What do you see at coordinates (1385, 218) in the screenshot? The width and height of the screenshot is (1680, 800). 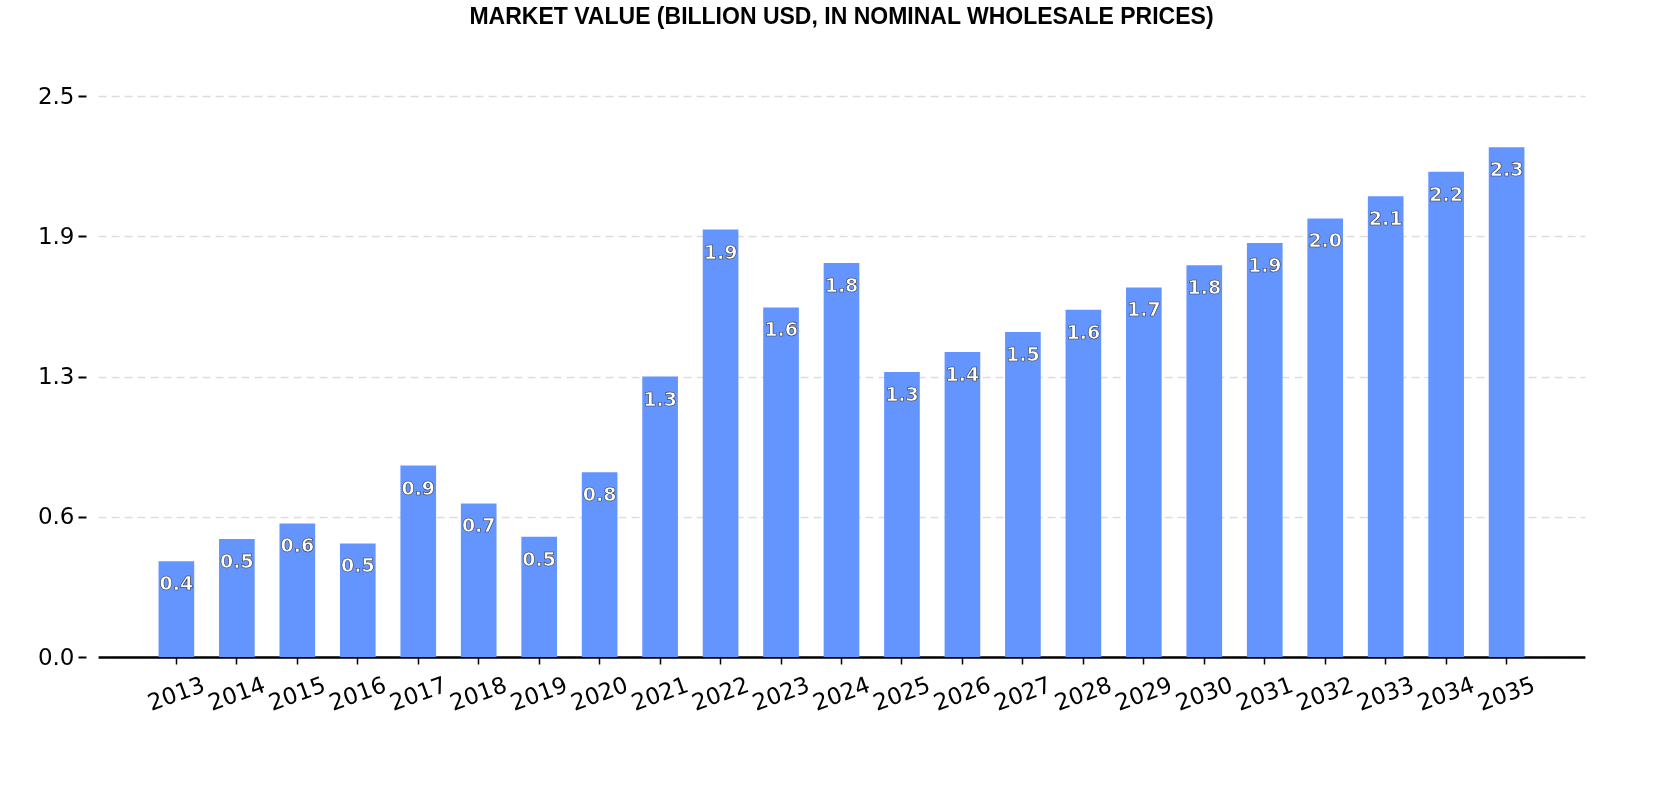 I see `data-label: 2.1` at bounding box center [1385, 218].